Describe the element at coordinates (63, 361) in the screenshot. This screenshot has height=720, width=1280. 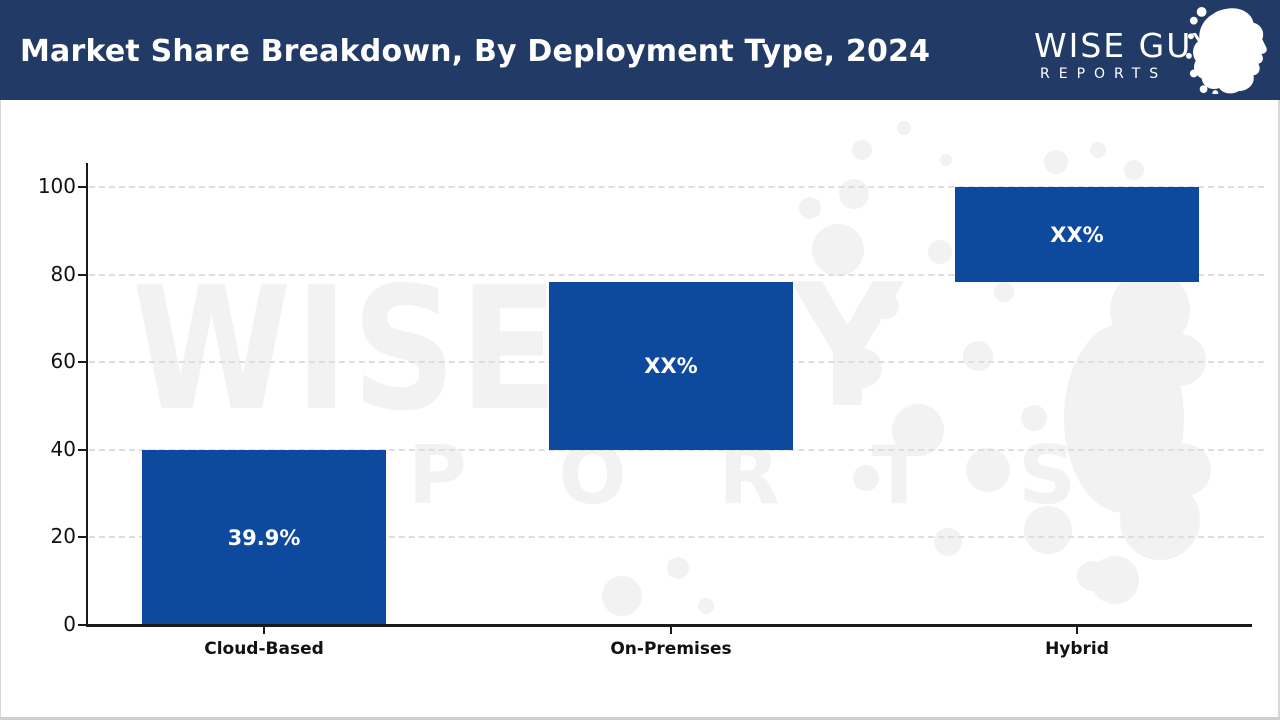
I see `y-tick-label: 60` at that location.